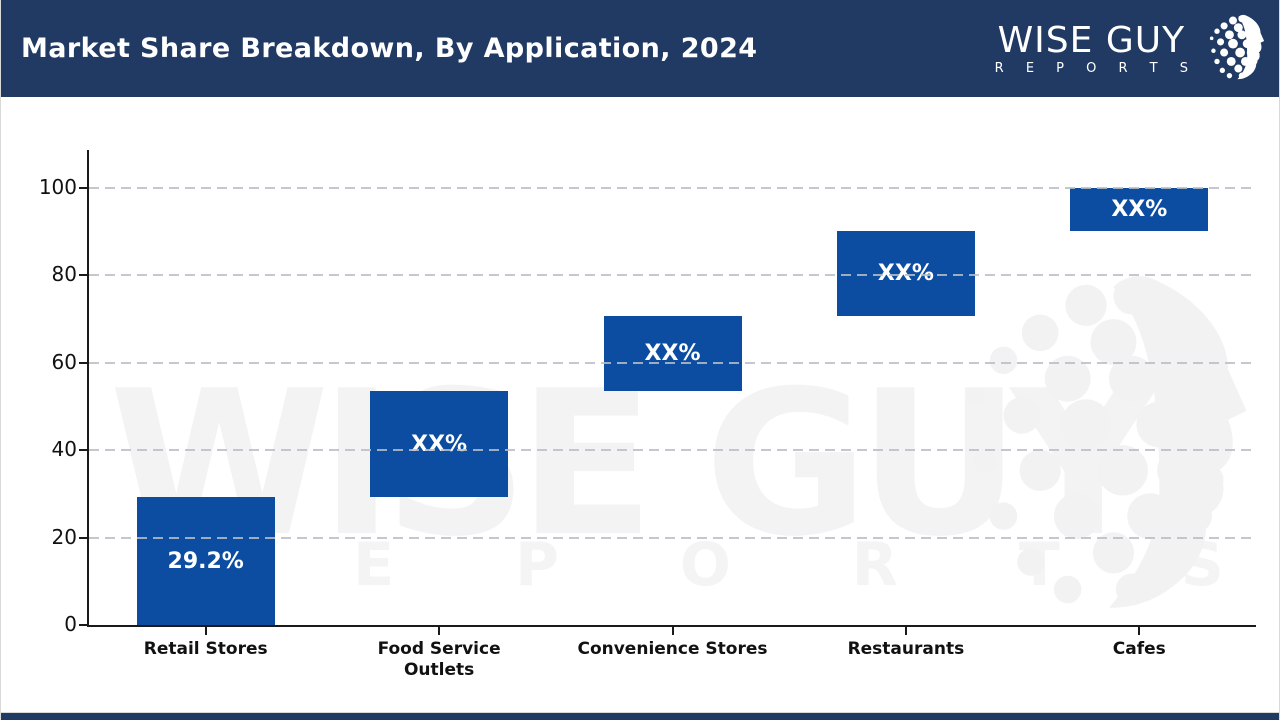  I want to click on logo-name: WISE GUY, so click(1091, 40).